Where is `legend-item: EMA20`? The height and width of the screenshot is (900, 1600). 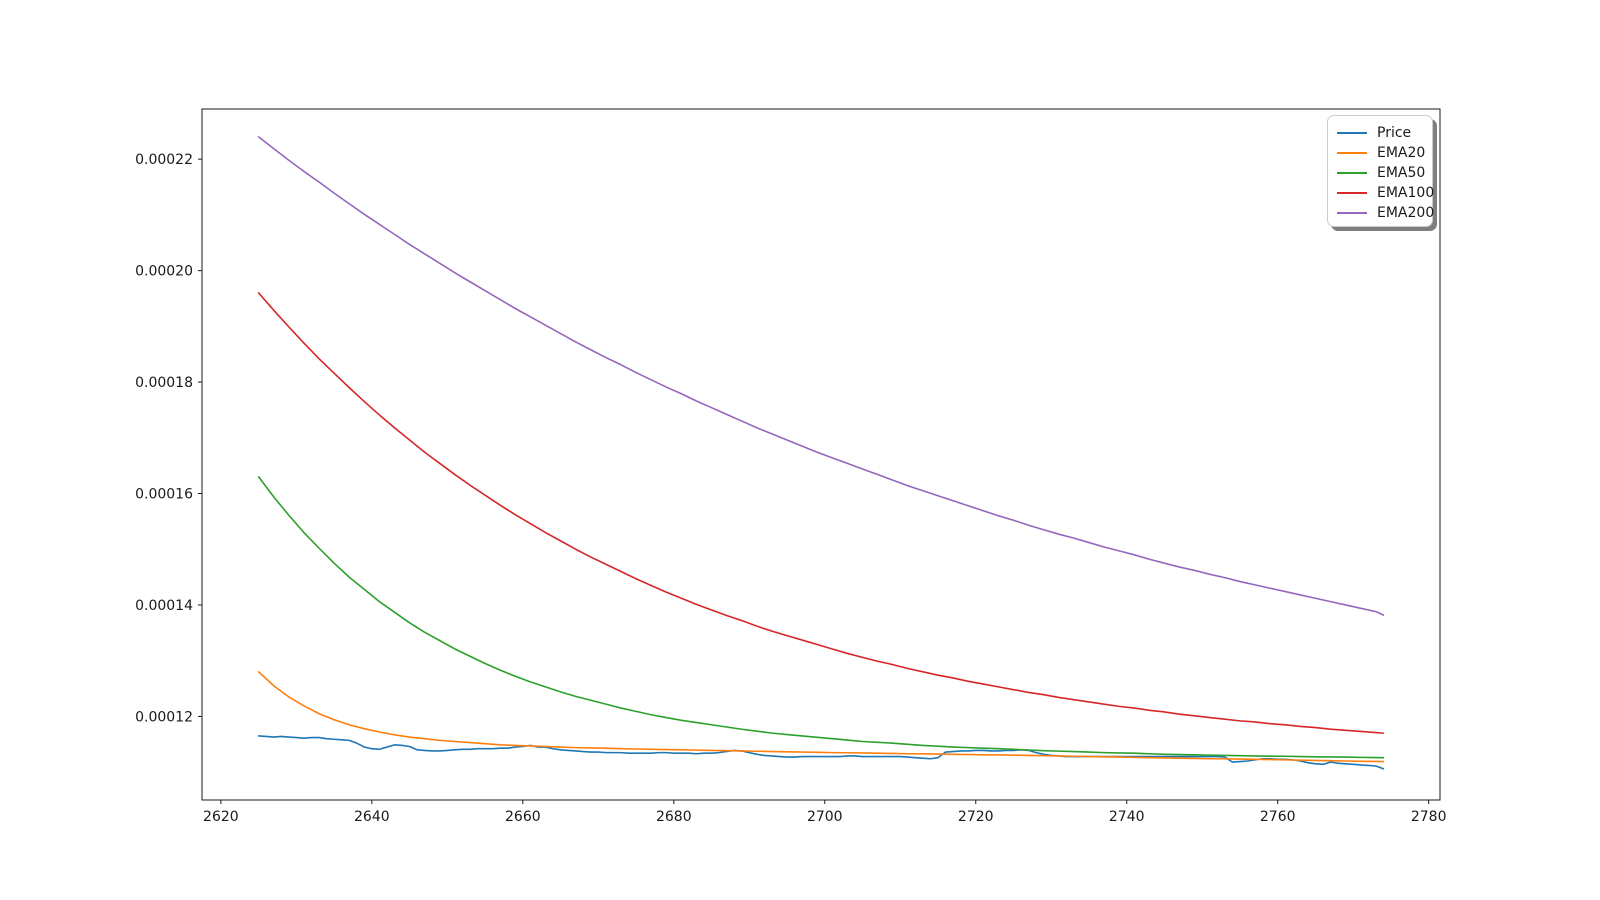 legend-item: EMA20 is located at coordinates (1380, 153).